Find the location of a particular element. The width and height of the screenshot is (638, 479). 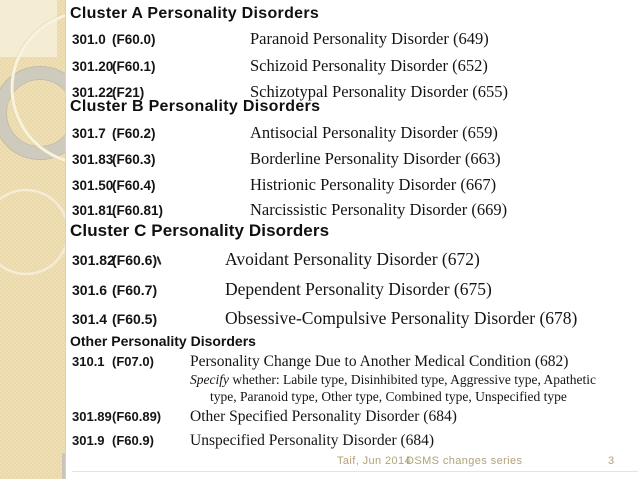

icd-code: (F60.5) is located at coordinates (135, 319).